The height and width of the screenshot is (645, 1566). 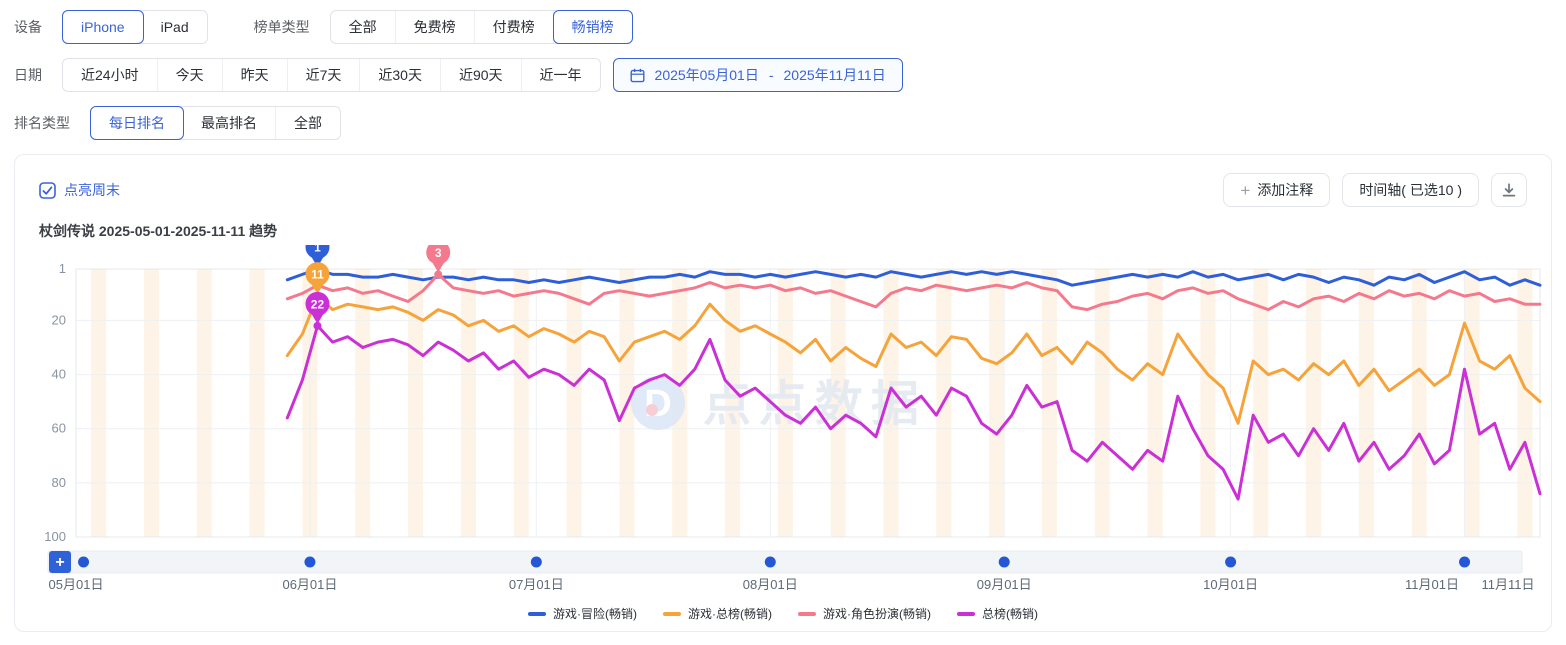 What do you see at coordinates (815, 404) in the screenshot?
I see `svg-text: 点点数据` at bounding box center [815, 404].